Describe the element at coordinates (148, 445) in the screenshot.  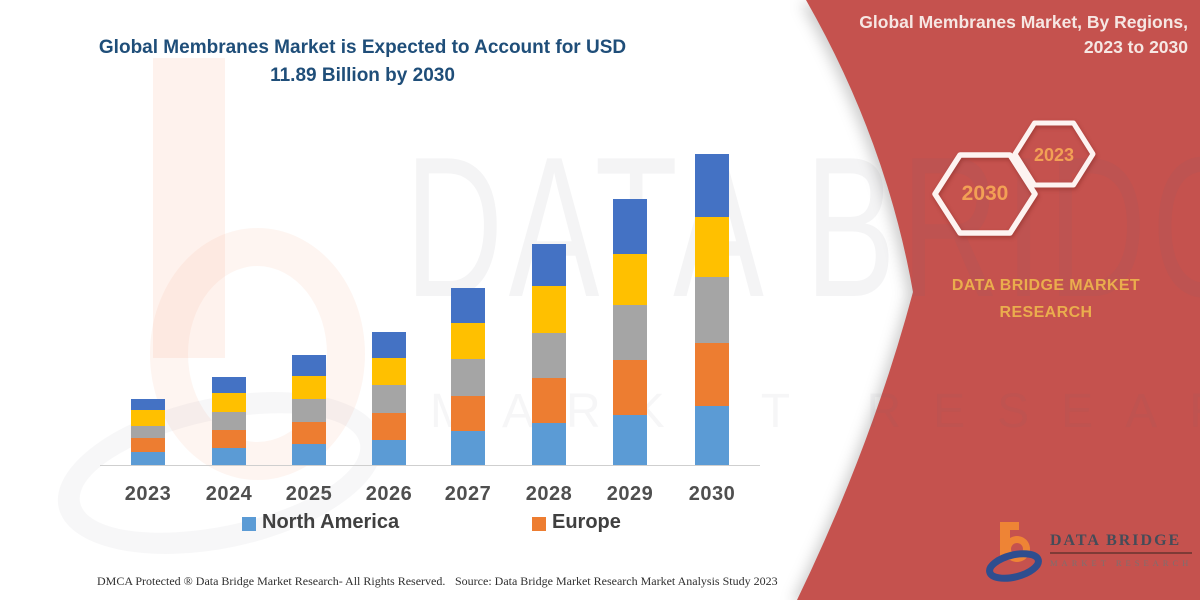
I see `segment-Europe-2023` at that location.